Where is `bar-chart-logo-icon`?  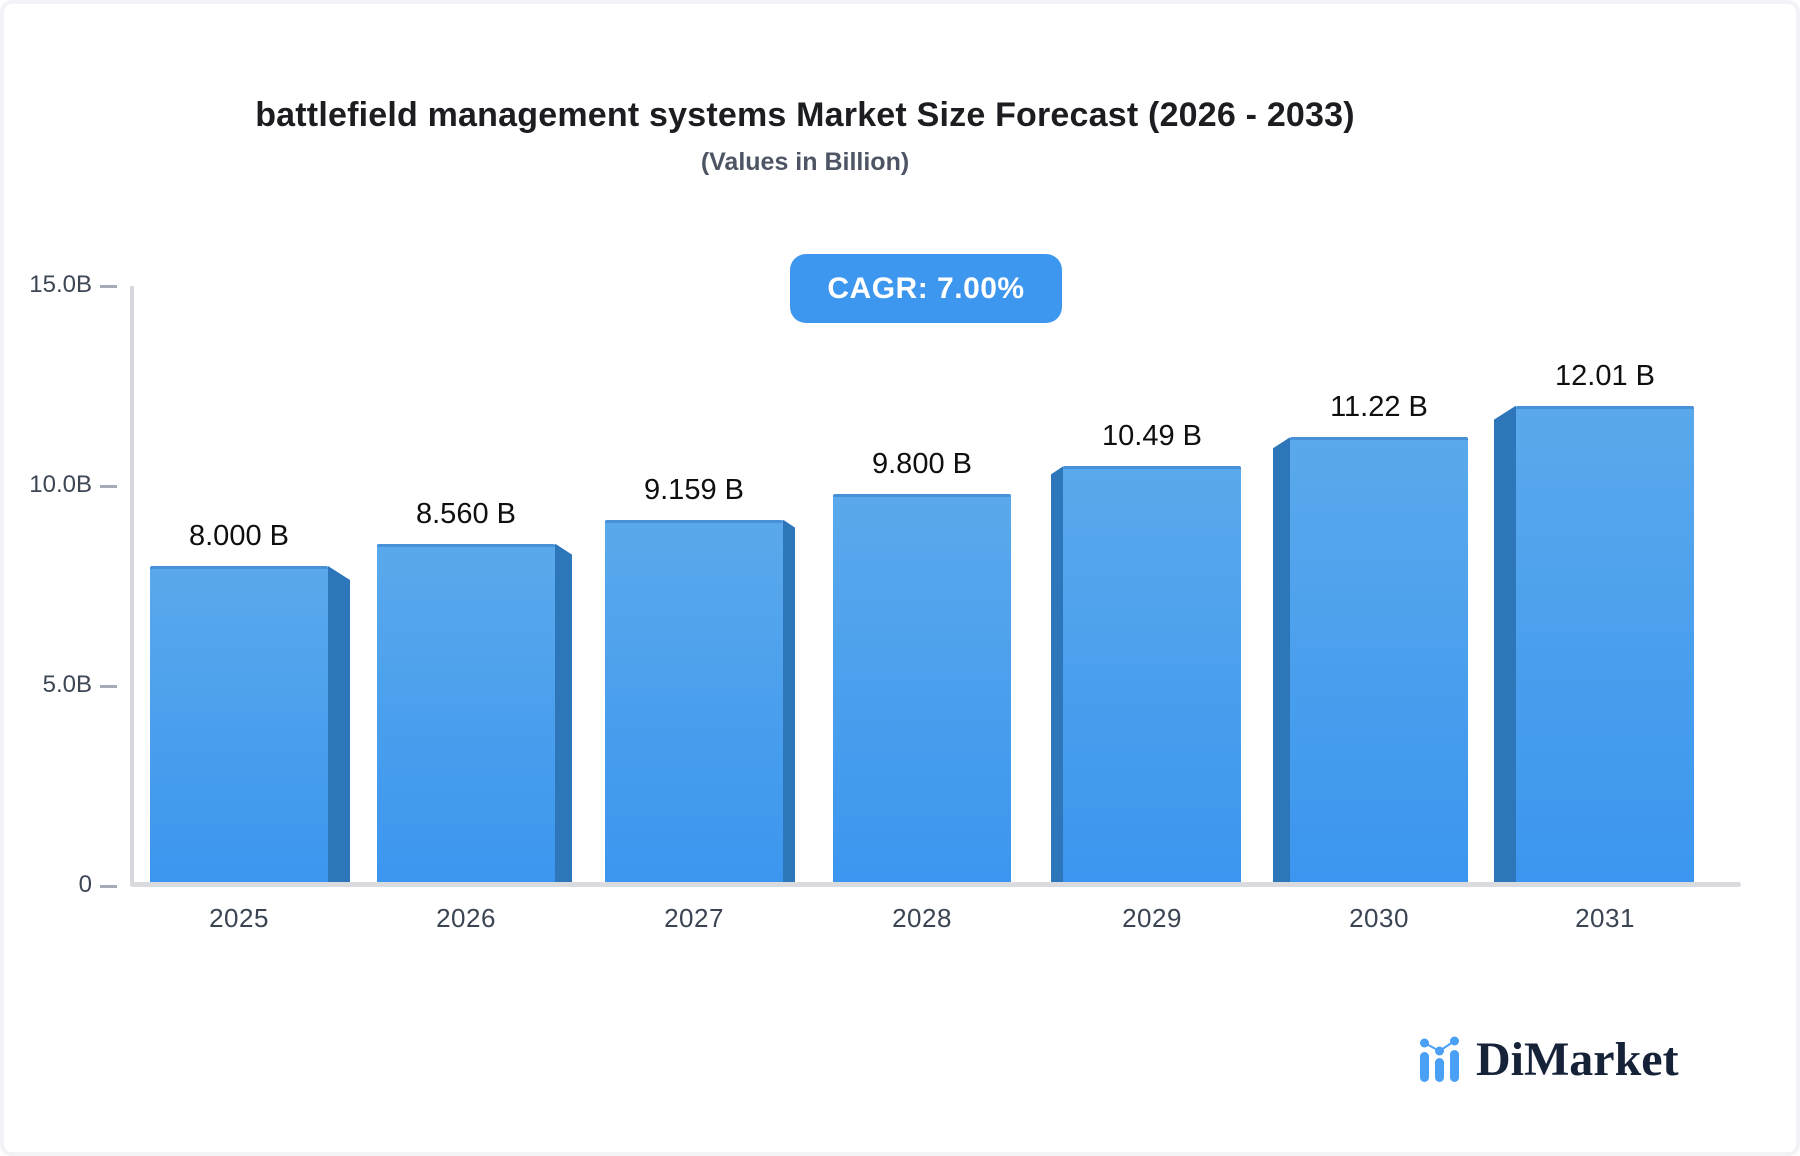 bar-chart-logo-icon is located at coordinates (1439, 1059).